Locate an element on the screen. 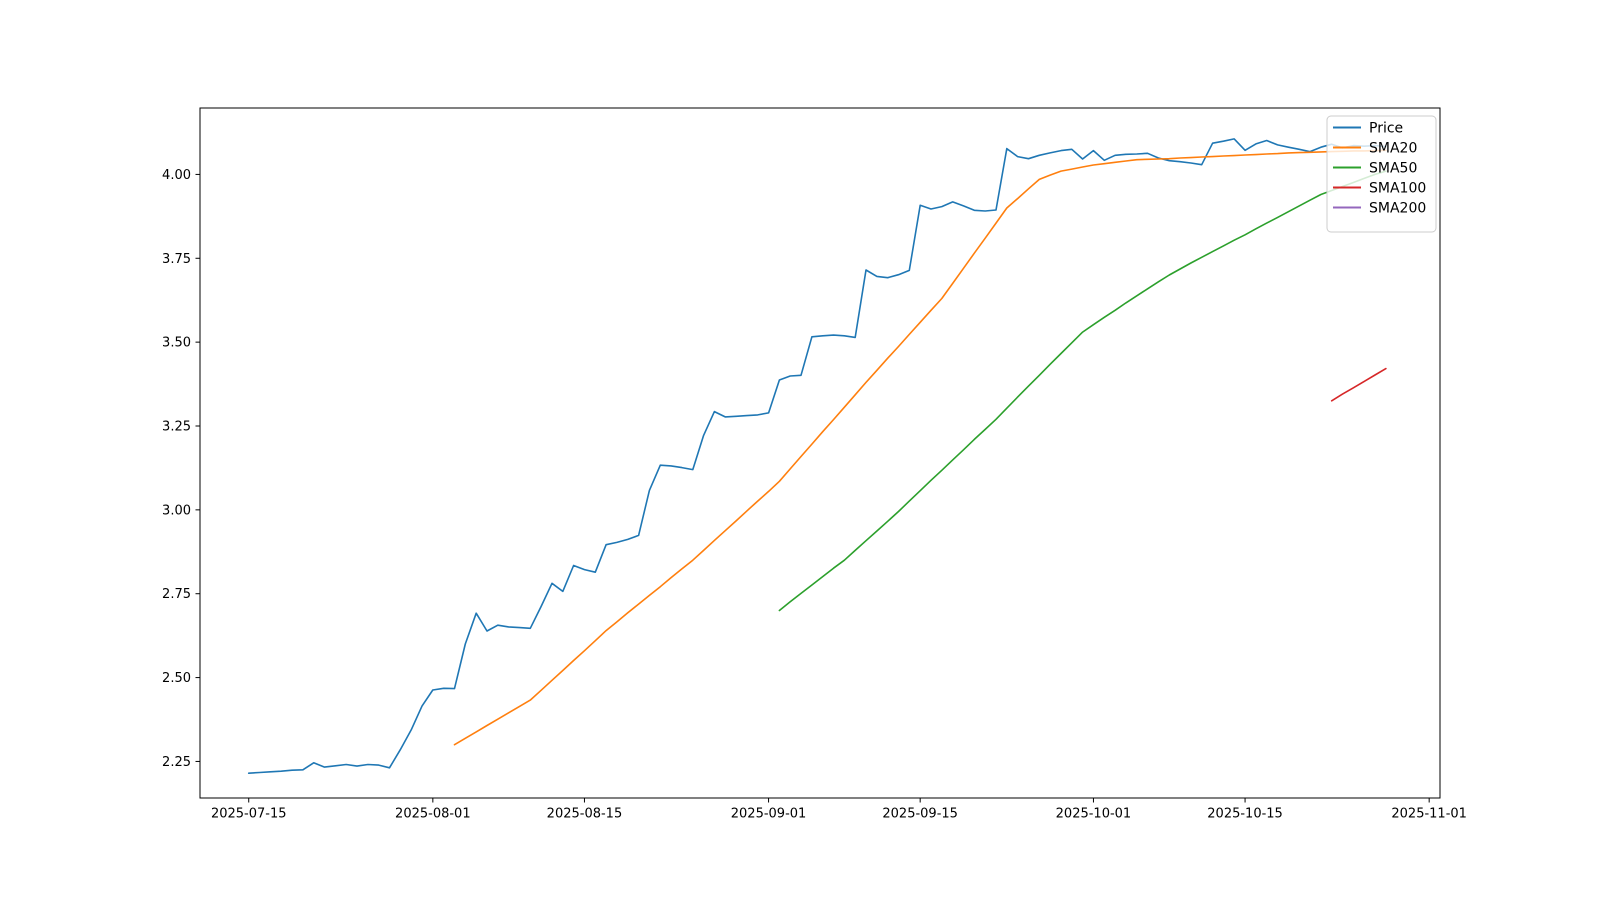 This screenshot has height=900, width=1600. legend: Price SMA20 SMA50 SMA100 SMA200 is located at coordinates (1381, 174).